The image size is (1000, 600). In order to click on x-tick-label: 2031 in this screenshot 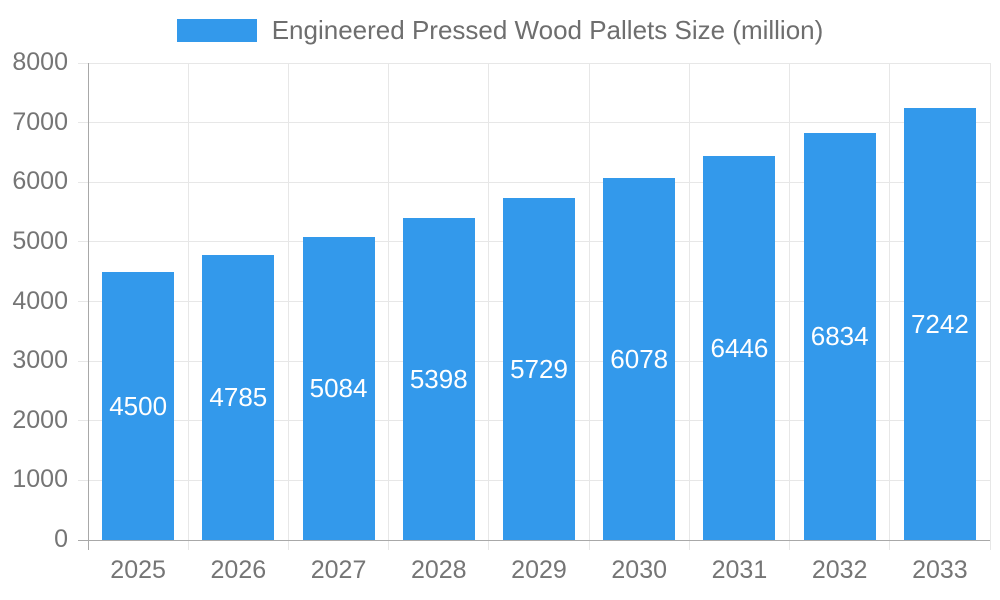, I will do `click(739, 570)`.